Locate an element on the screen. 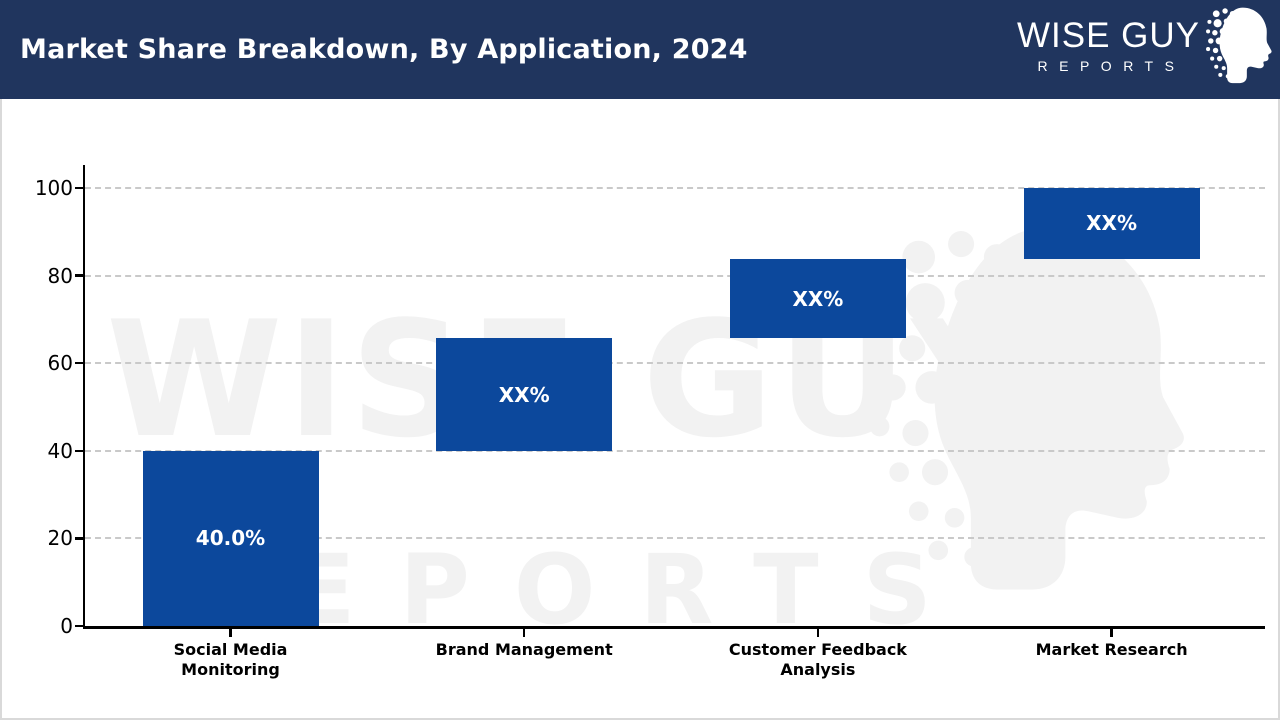  wise-guy-head-icon is located at coordinates (1239, 45).